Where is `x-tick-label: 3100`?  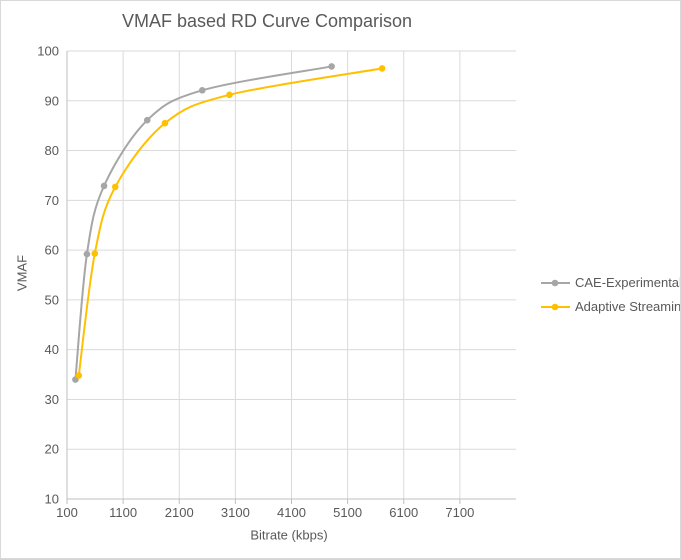
x-tick-label: 3100 is located at coordinates (235, 512).